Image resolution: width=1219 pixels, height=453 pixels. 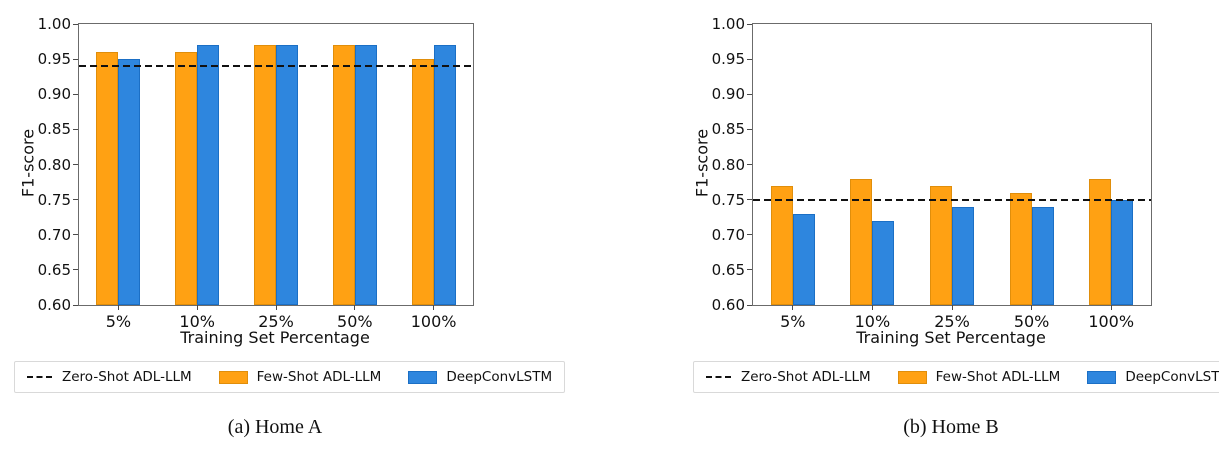 What do you see at coordinates (54, 164) in the screenshot?
I see `y-tick-label: 0.80` at bounding box center [54, 164].